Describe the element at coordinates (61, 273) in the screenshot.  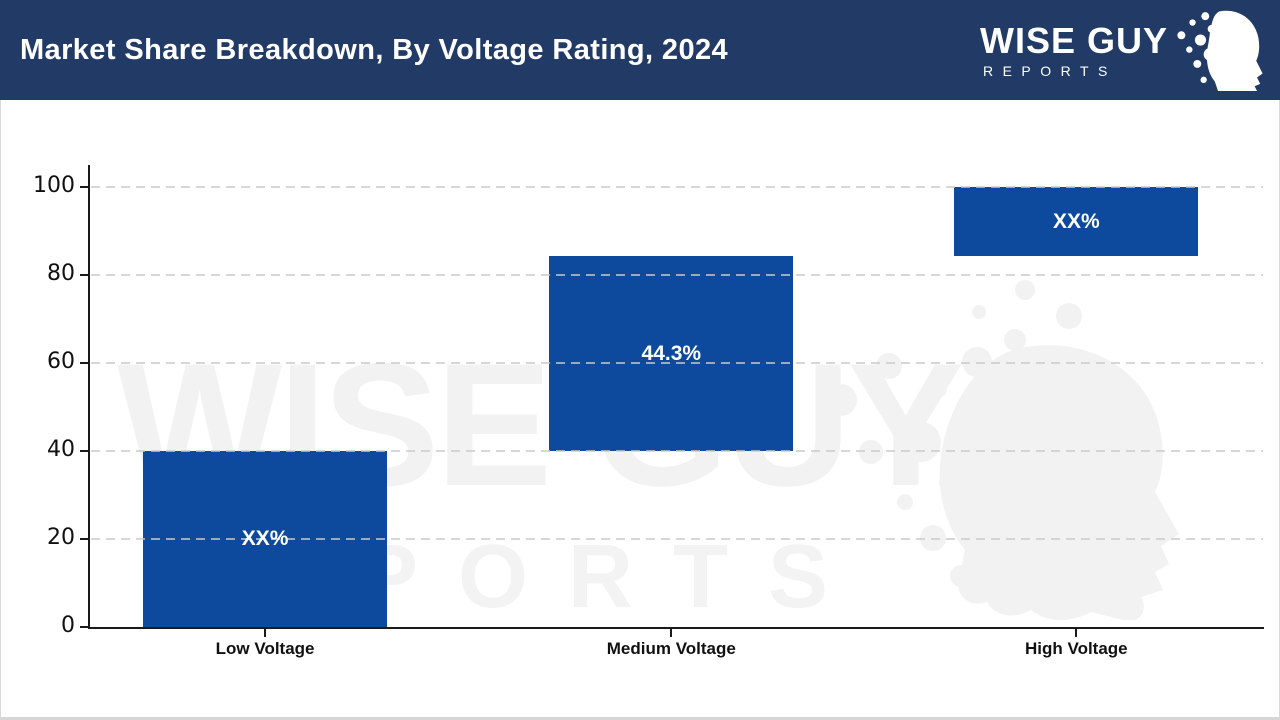
I see `y-tick-label-80: 80` at that location.